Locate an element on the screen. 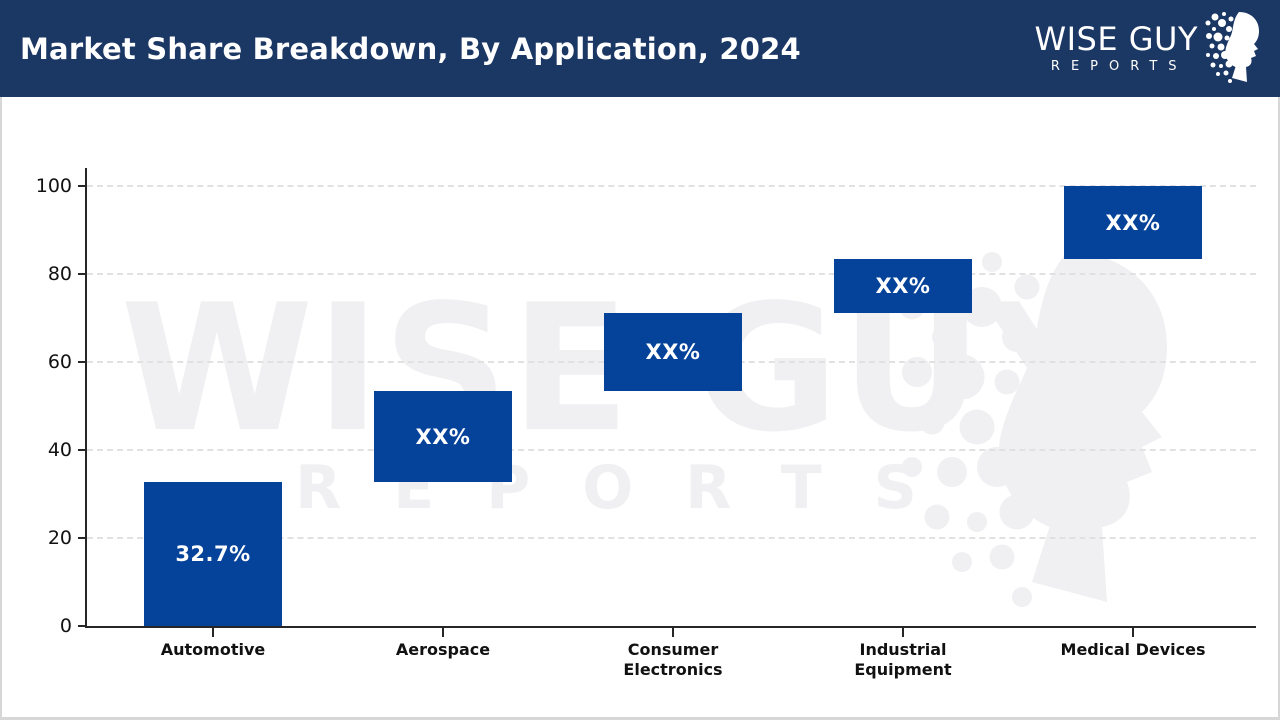  bar-value-label-medical-devices: XX% is located at coordinates (1133, 222).